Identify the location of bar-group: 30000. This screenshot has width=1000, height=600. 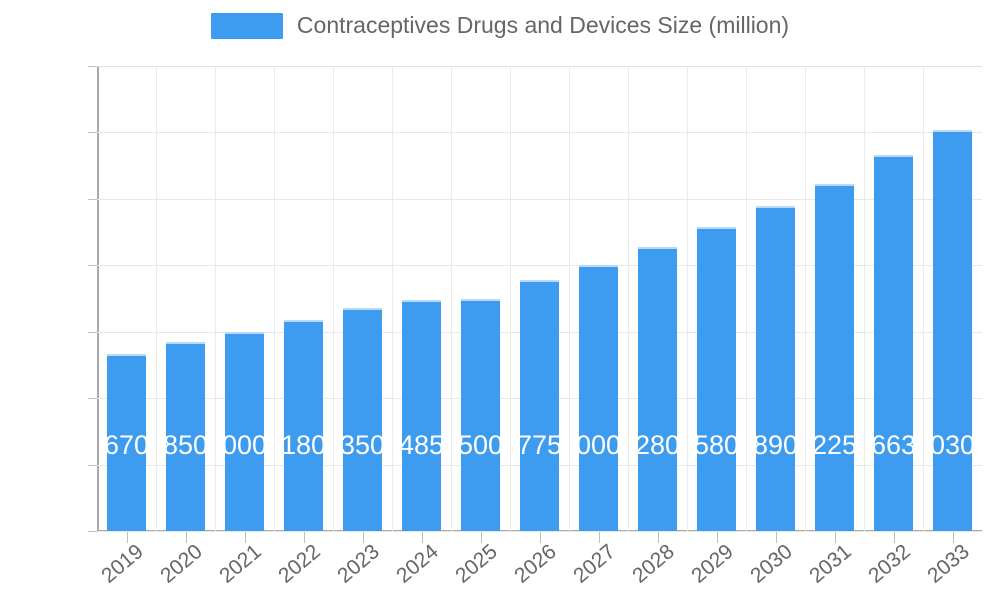
(244, 298).